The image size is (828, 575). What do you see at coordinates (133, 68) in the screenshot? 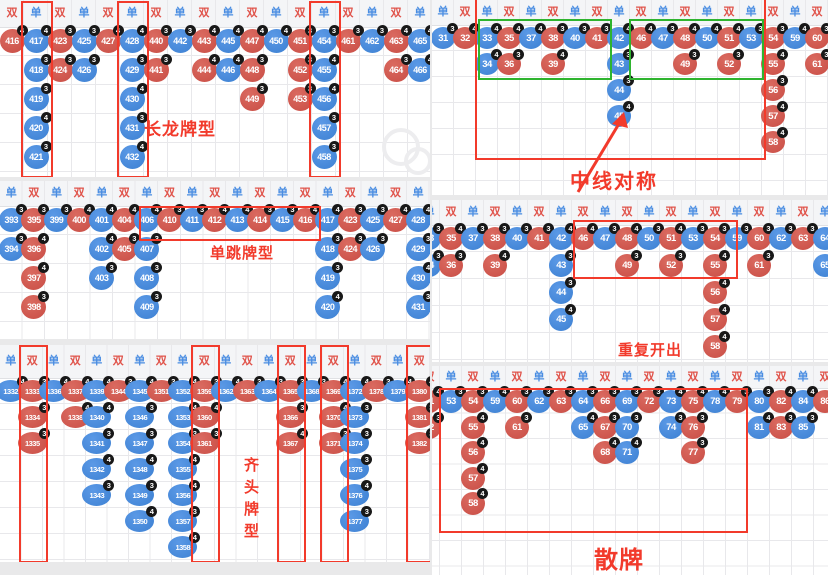
I see `result-ball: 429 3` at bounding box center [133, 68].